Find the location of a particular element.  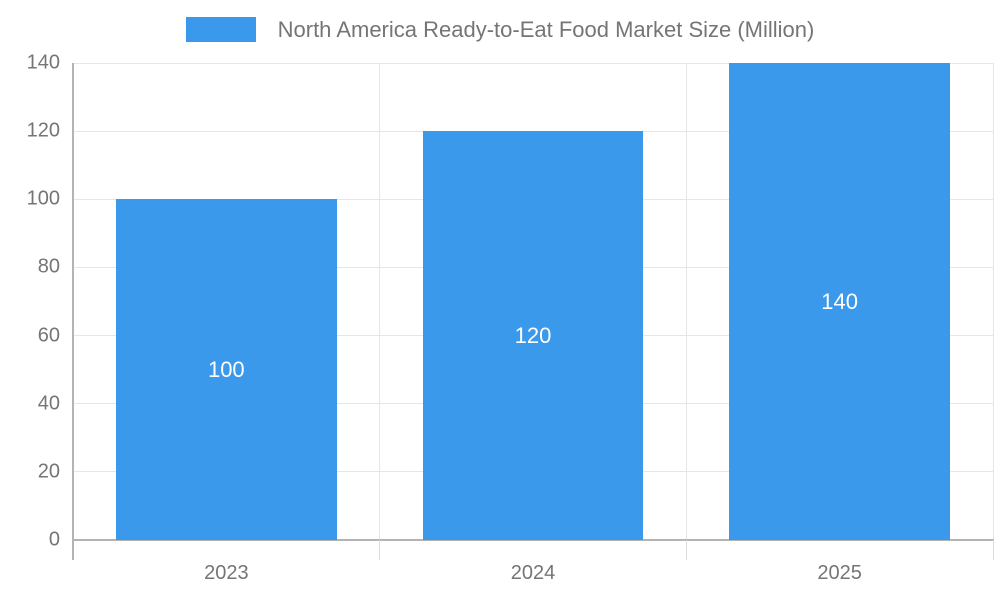

y-axis-tick-label: 120 is located at coordinates (43, 130).